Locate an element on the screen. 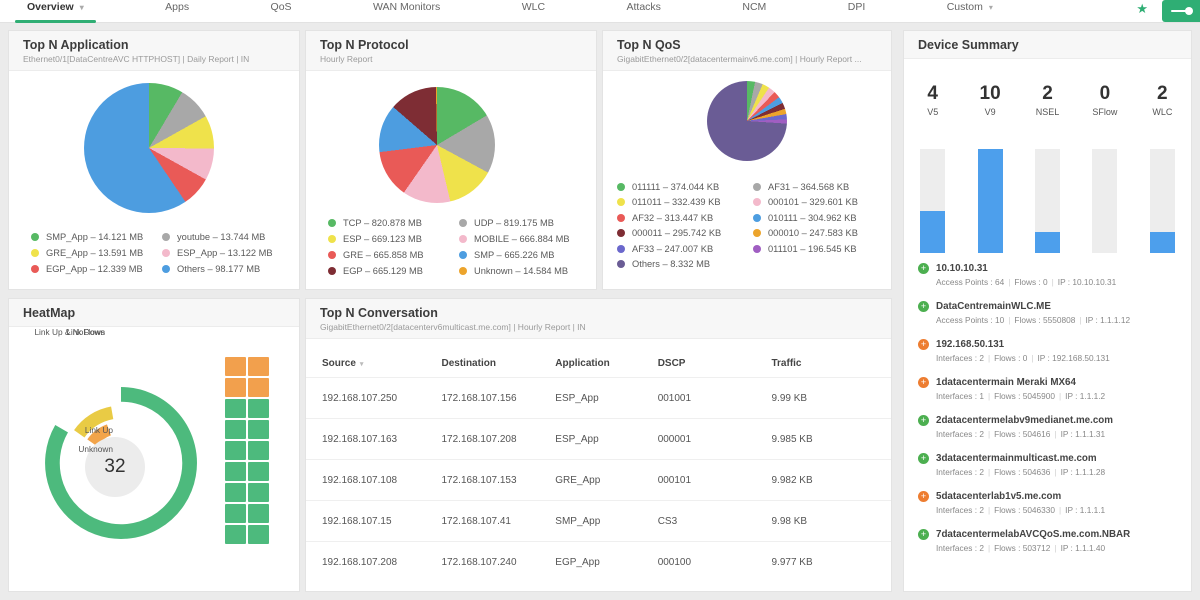 The width and height of the screenshot is (1200, 600). nav-tab-apps: Apps is located at coordinates (177, 11).